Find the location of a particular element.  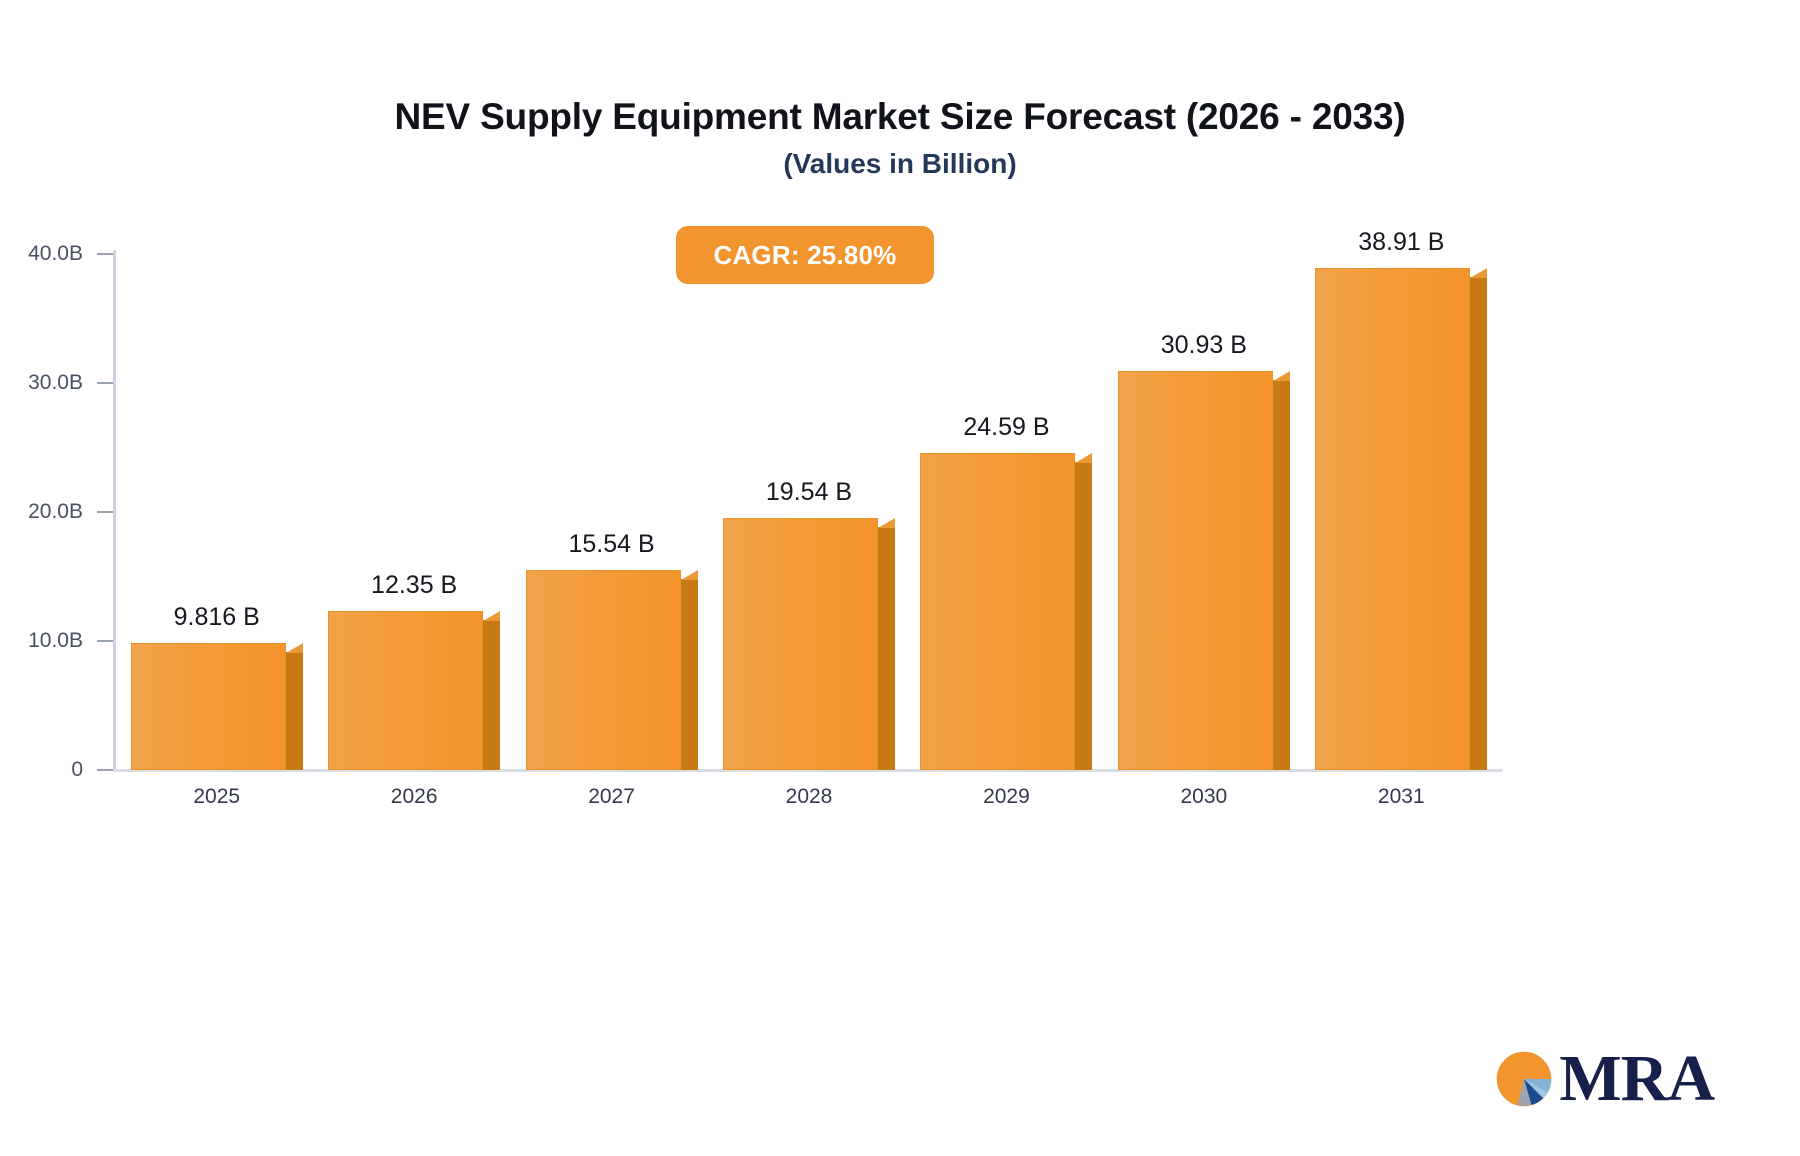

y-axis-tick-label: 0 is located at coordinates (77, 769).